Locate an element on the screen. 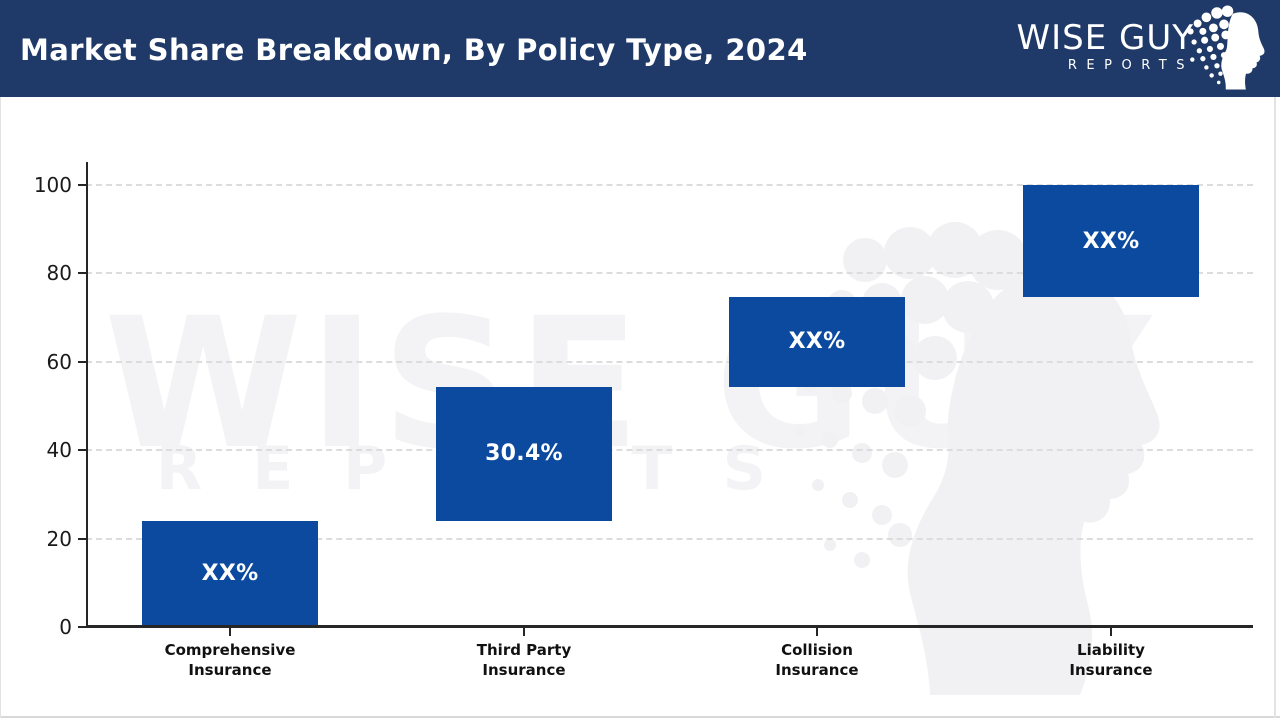  bar-segment: 30.4% is located at coordinates (524, 453).